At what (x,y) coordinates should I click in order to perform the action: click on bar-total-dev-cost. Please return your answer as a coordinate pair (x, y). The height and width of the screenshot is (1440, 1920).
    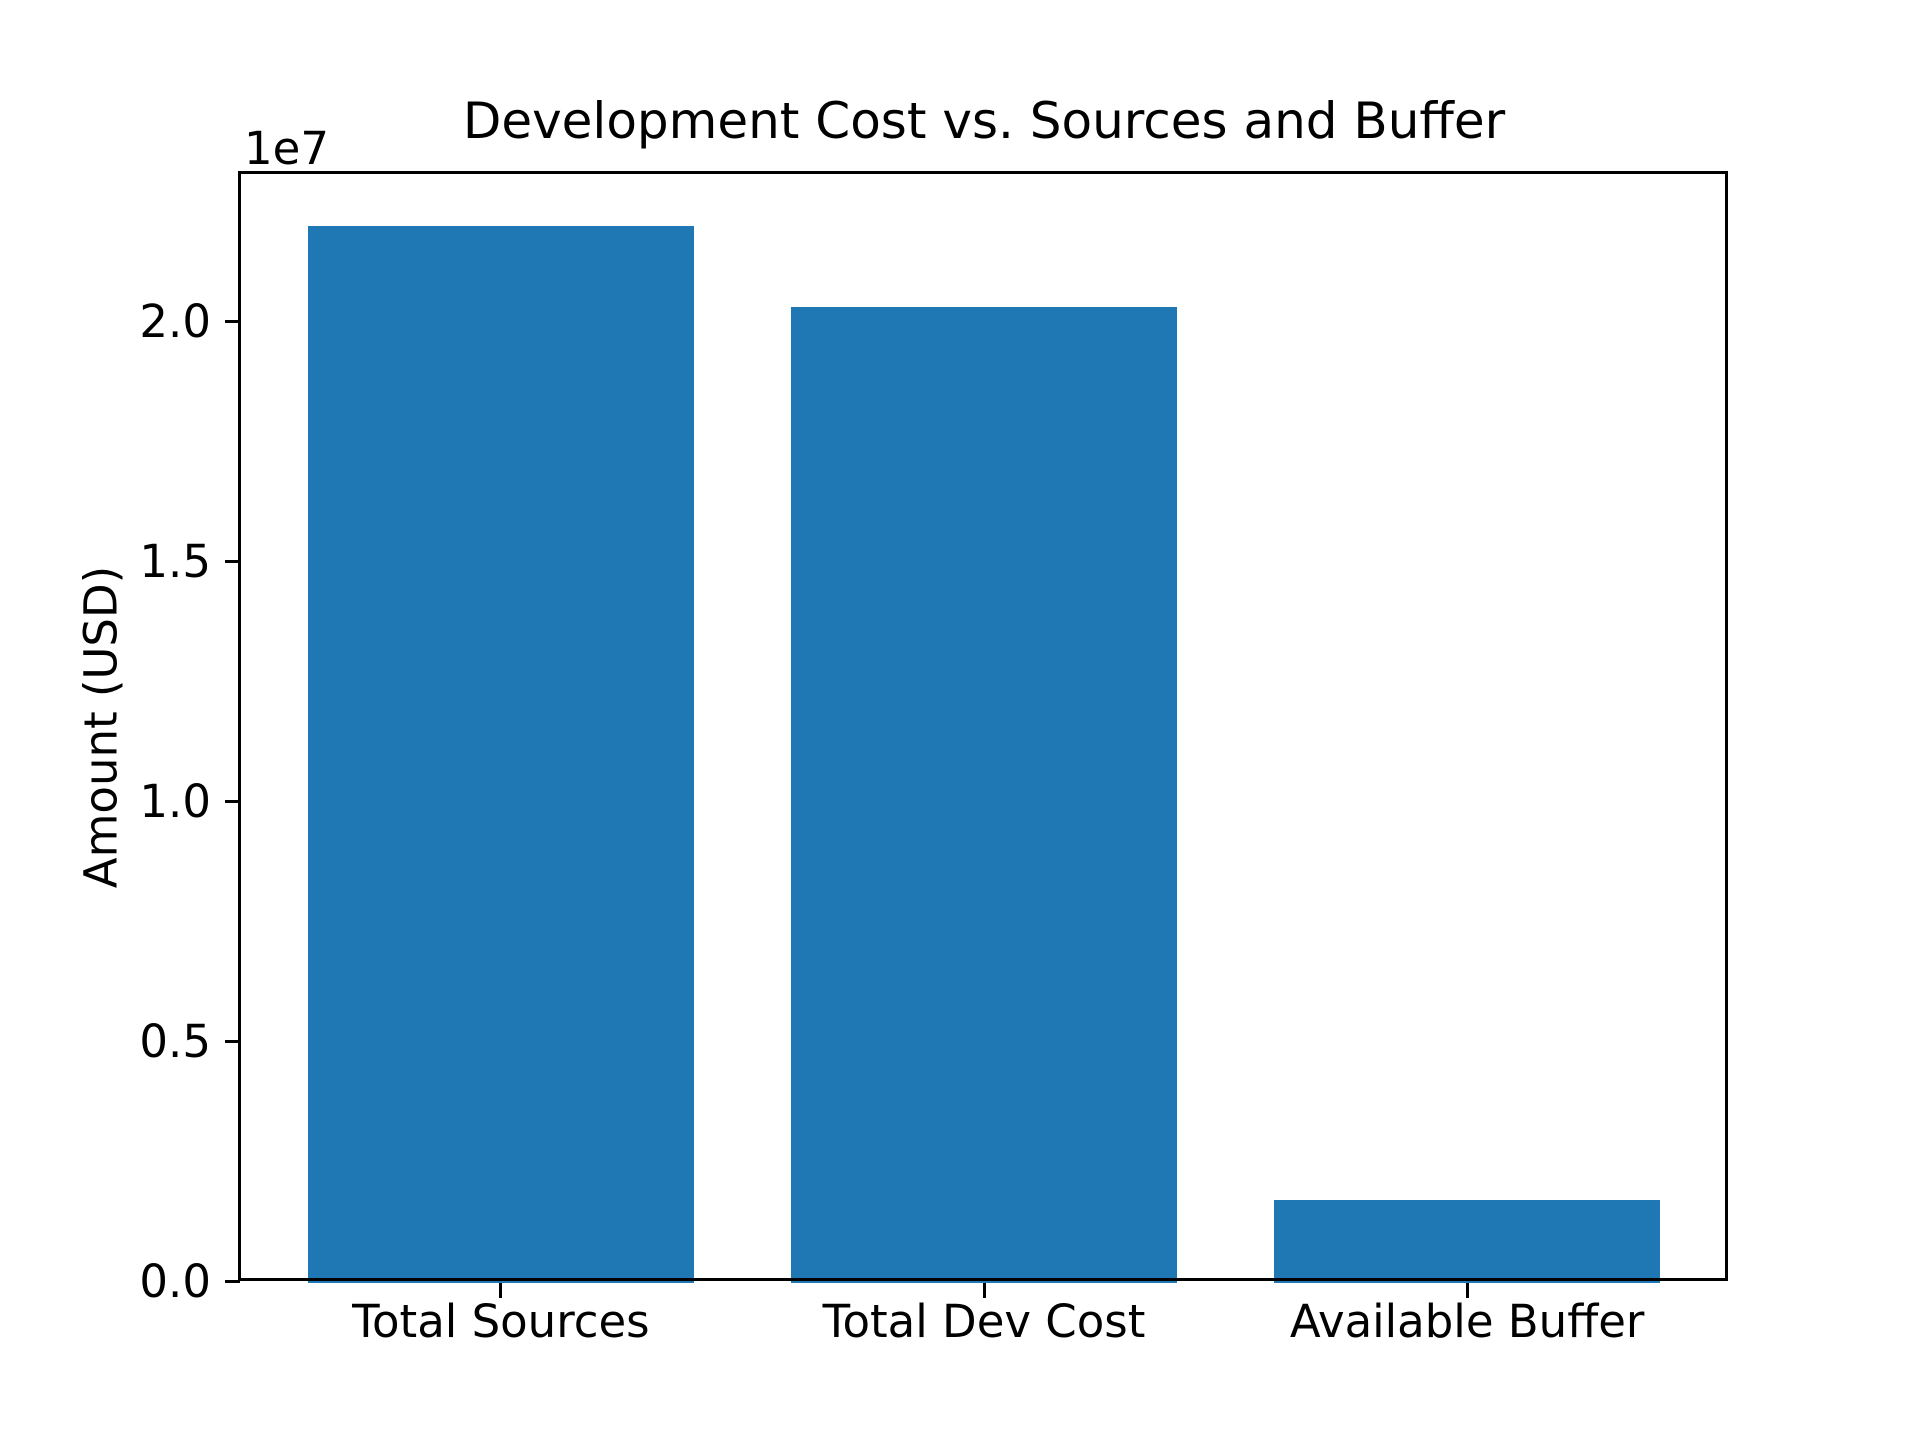
    Looking at the image, I should click on (984, 795).